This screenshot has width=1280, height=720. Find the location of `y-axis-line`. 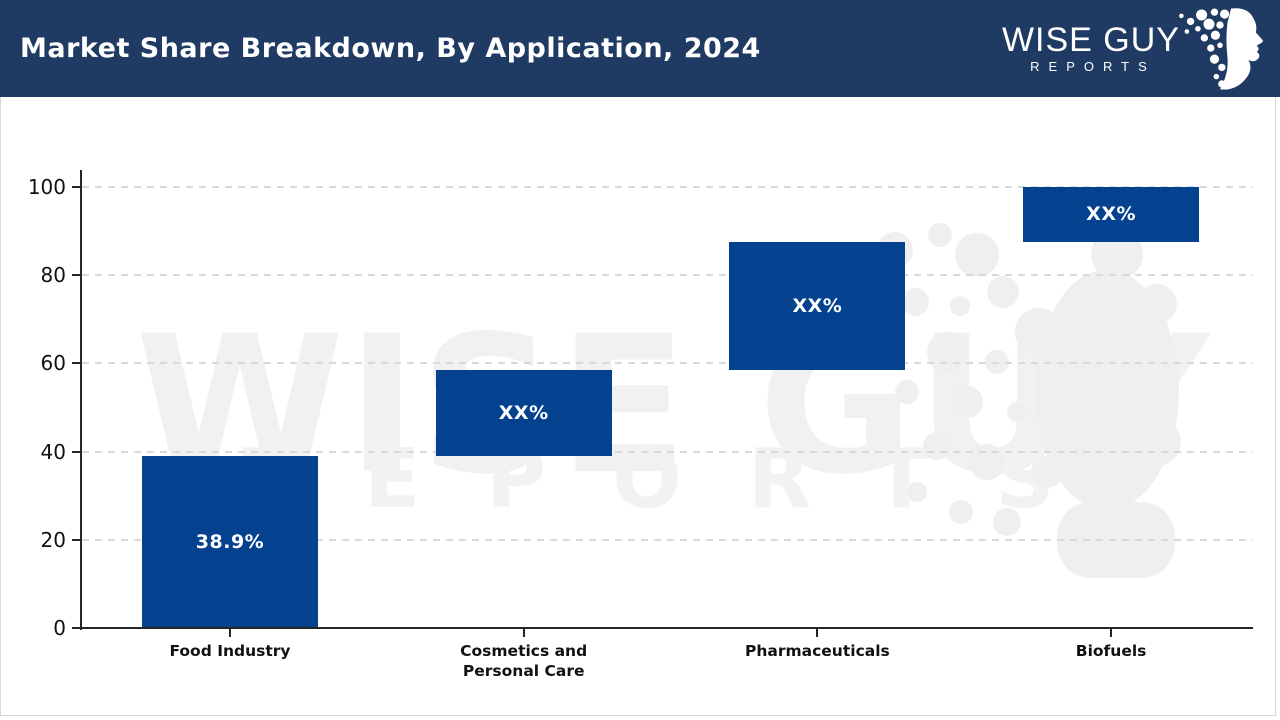

y-axis-line is located at coordinates (81, 400).